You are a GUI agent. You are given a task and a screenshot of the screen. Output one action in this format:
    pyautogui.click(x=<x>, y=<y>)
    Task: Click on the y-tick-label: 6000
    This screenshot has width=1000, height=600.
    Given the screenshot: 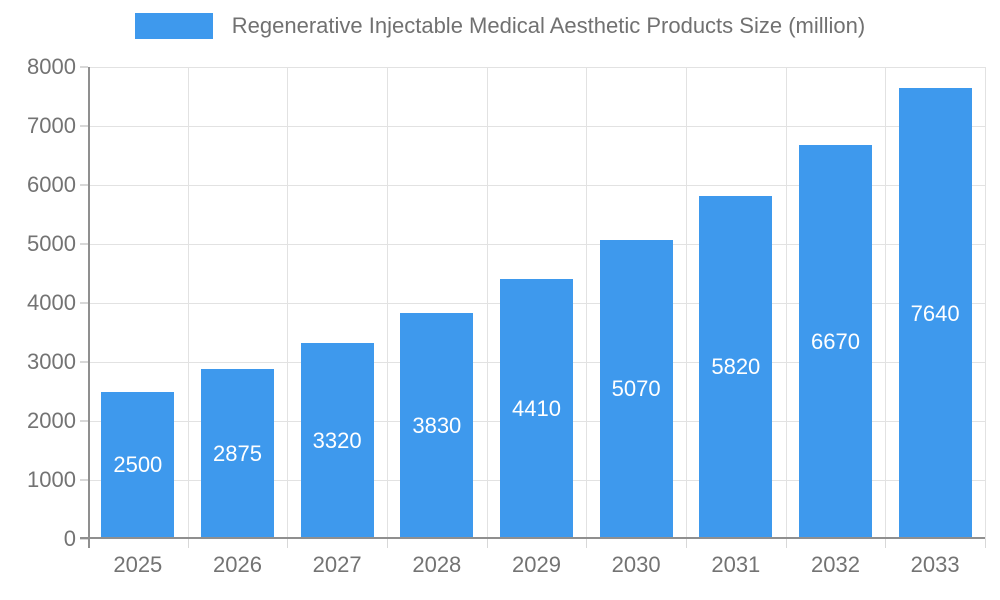 What is the action you would take?
    pyautogui.click(x=51, y=184)
    